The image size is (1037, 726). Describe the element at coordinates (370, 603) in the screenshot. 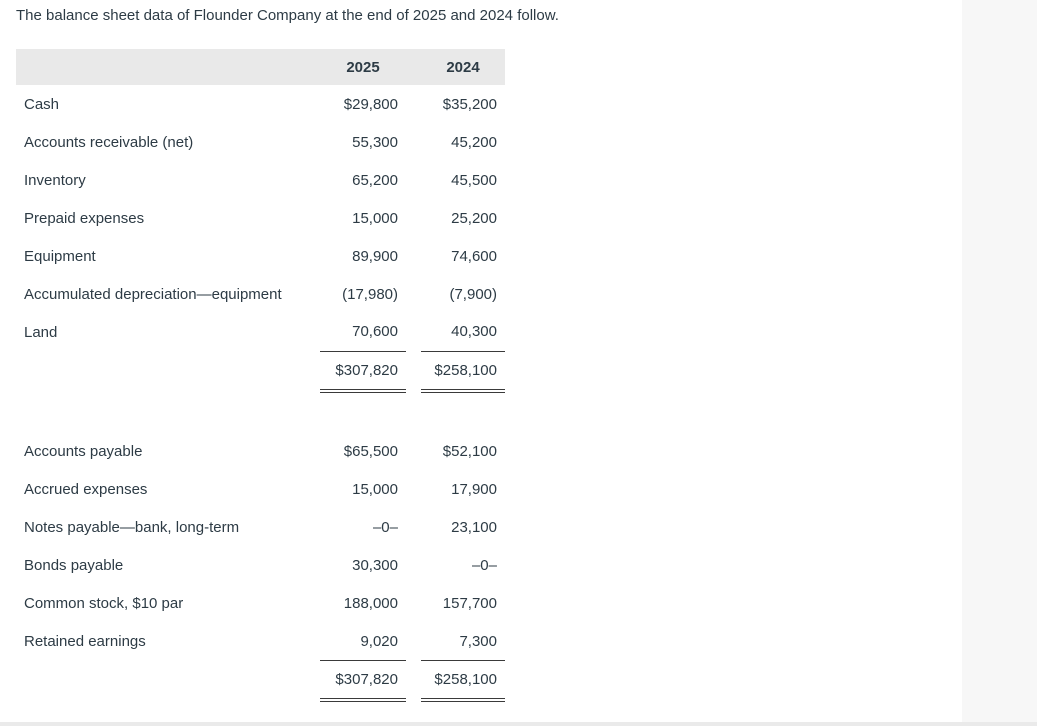

I see `amount-2025: 188,000` at that location.